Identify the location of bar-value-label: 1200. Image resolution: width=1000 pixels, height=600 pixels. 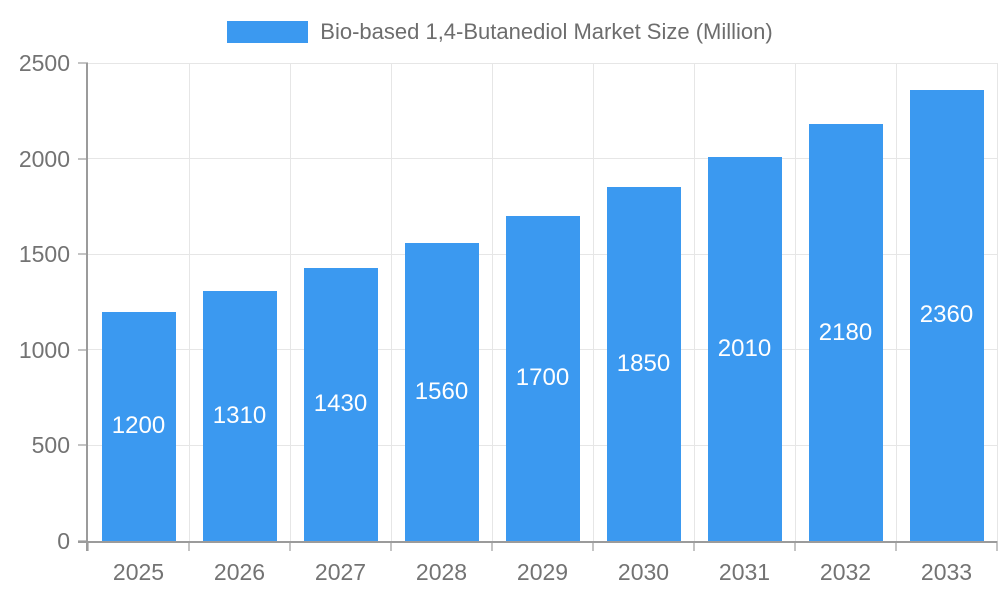
(138, 426).